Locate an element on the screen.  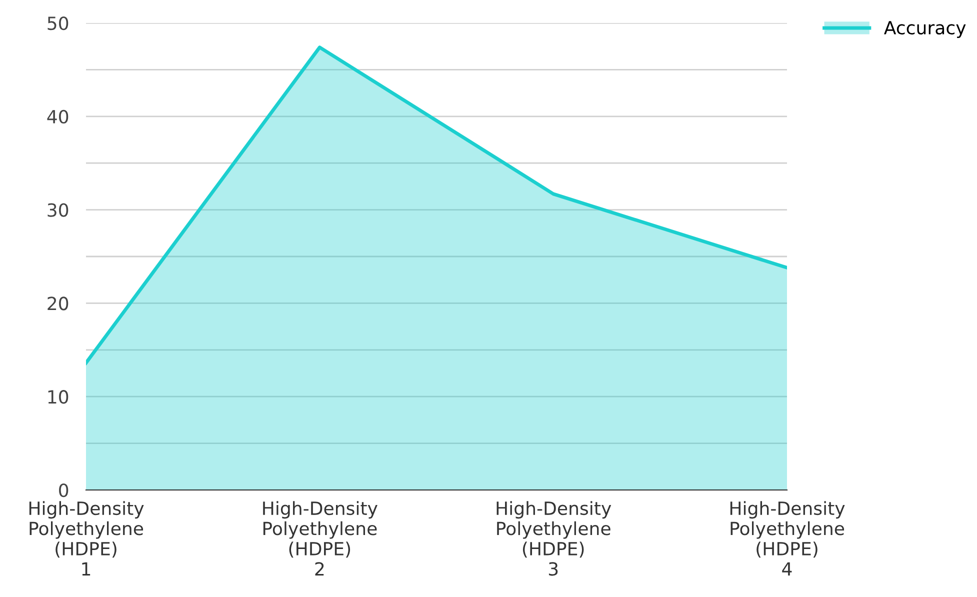
legend-label: Accuracy is located at coordinates (925, 29).